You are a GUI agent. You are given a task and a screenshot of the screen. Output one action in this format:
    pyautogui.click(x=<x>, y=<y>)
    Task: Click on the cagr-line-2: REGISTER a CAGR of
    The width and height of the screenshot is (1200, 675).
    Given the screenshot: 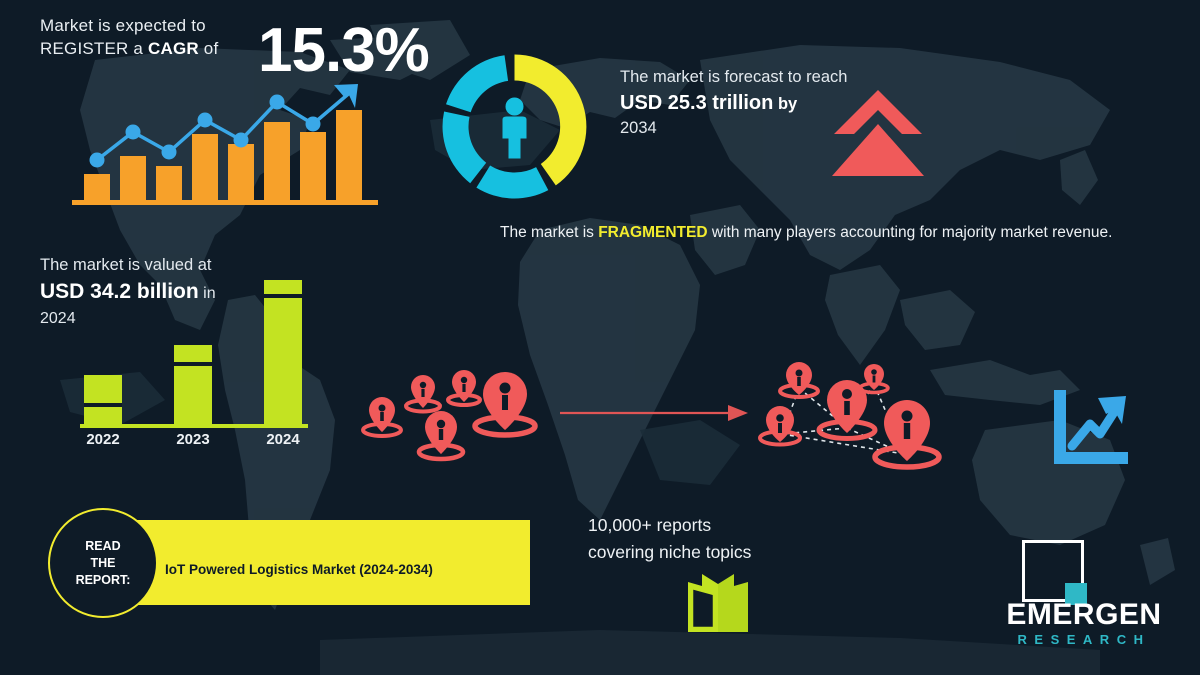 What is the action you would take?
    pyautogui.click(x=240, y=48)
    